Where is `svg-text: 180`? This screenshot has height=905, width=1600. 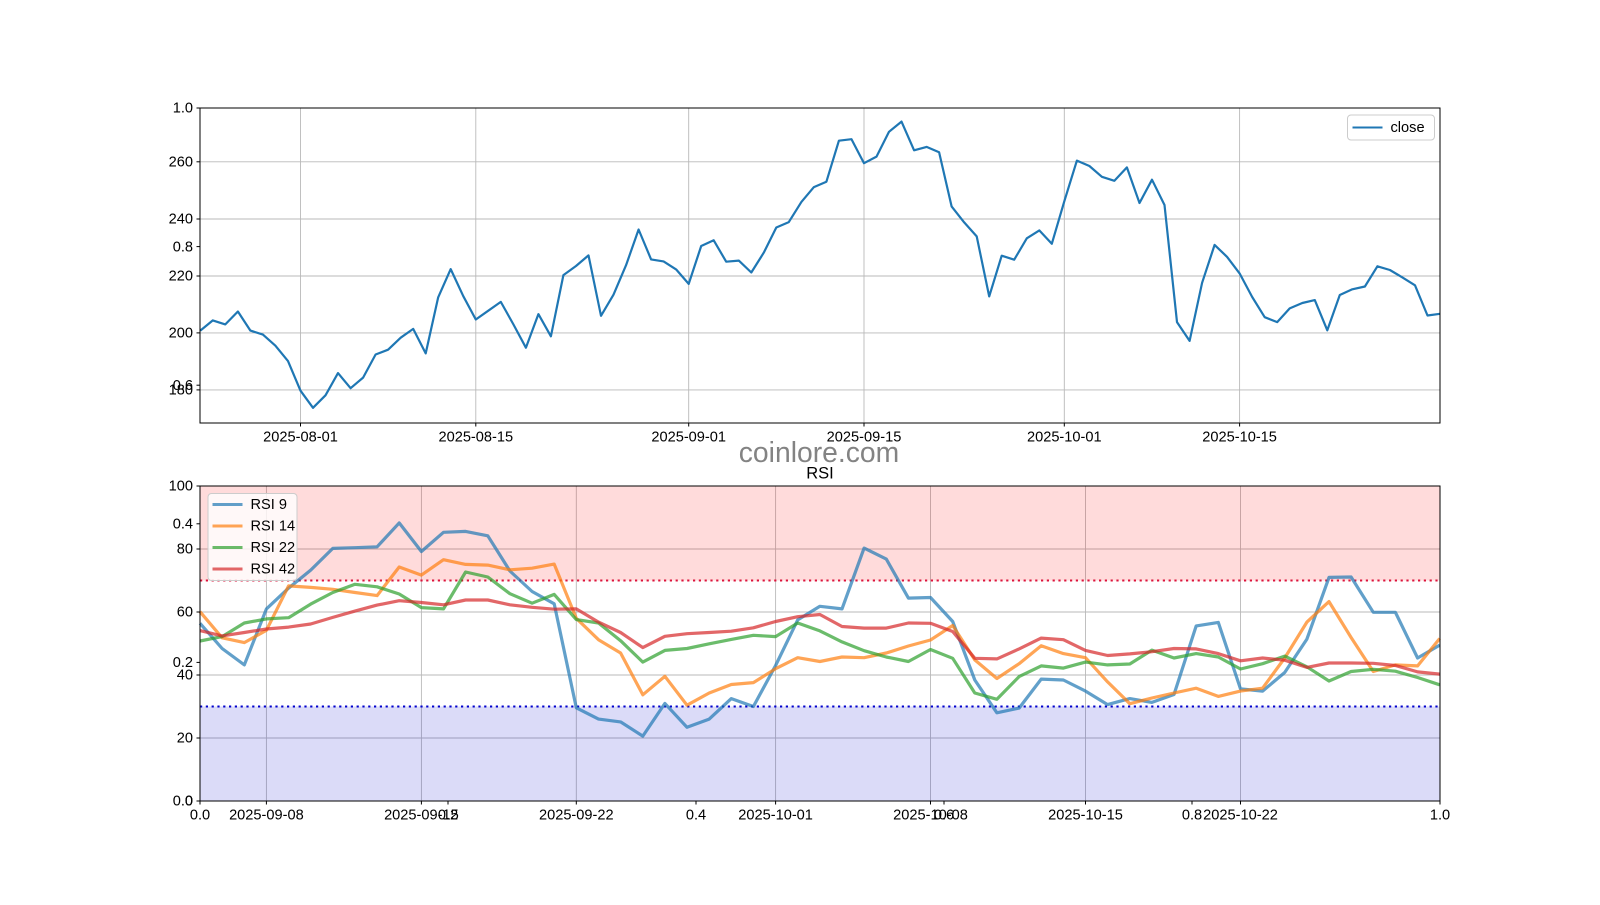 svg-text: 180 is located at coordinates (181, 391).